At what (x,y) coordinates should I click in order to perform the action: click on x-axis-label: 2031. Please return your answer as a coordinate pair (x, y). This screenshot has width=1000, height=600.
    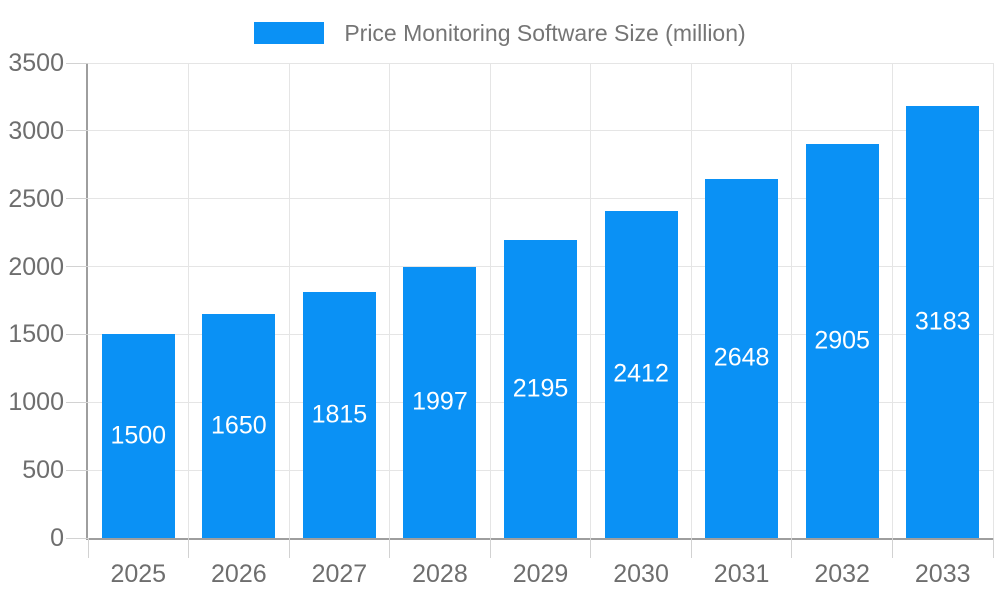
    Looking at the image, I should click on (741, 574).